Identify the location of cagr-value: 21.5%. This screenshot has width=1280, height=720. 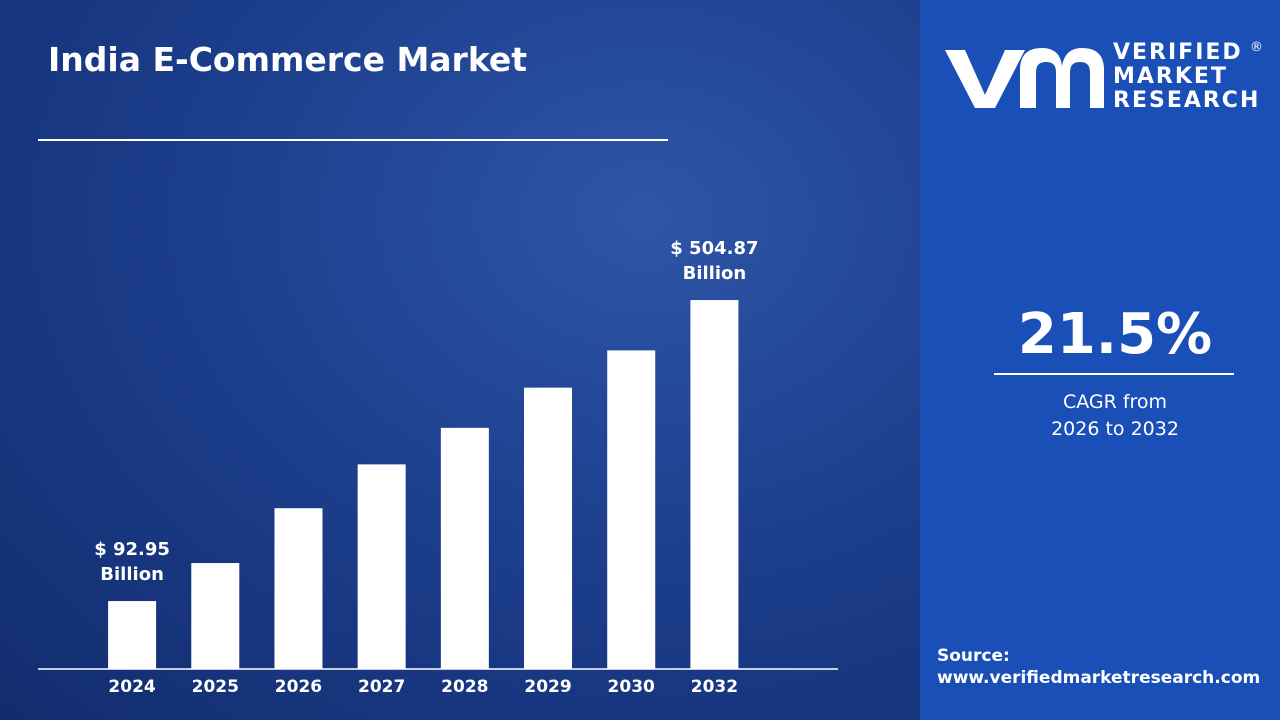
(1115, 334).